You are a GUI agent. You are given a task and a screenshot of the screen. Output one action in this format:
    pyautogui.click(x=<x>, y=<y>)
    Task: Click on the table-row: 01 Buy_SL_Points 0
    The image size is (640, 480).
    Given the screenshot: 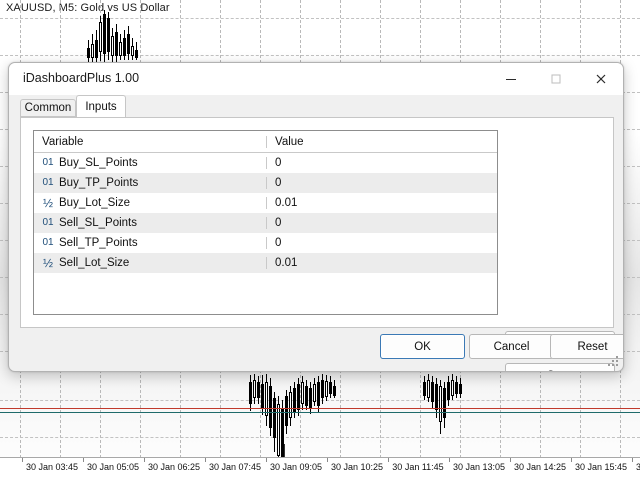 What is the action you would take?
    pyautogui.click(x=265, y=163)
    